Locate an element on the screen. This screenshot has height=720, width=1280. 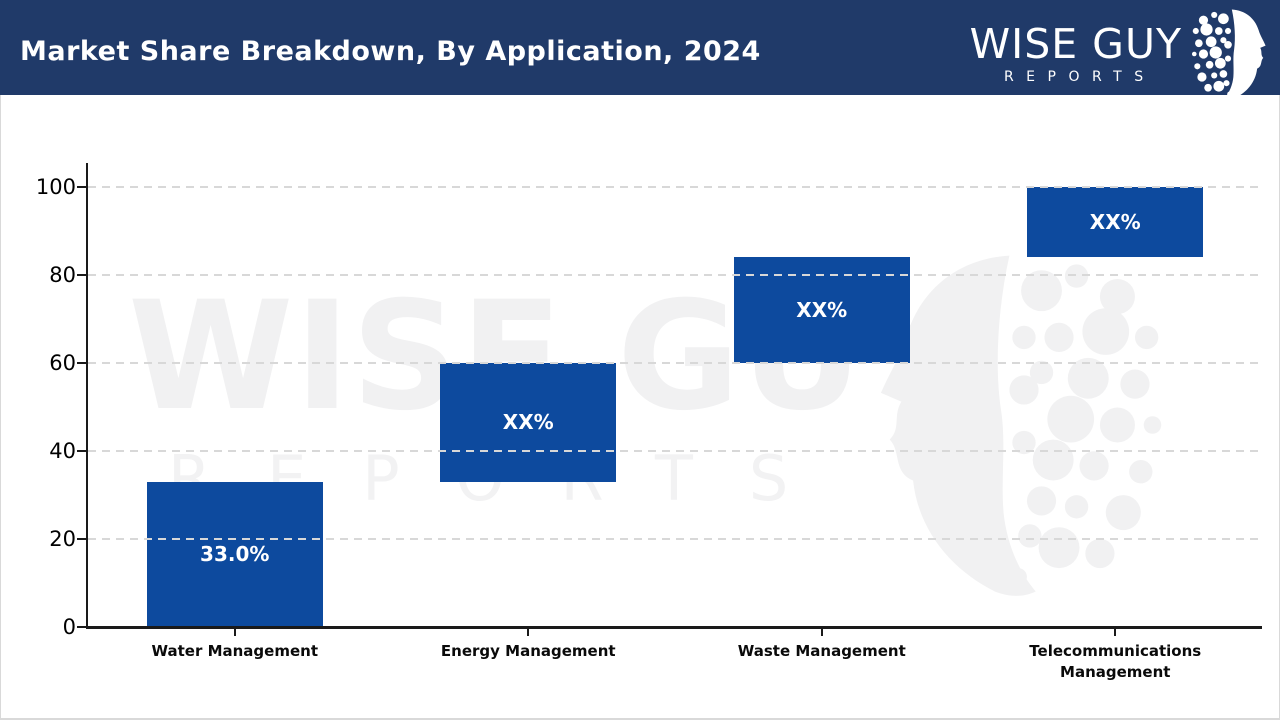
page-border-left is located at coordinates (0, 407).